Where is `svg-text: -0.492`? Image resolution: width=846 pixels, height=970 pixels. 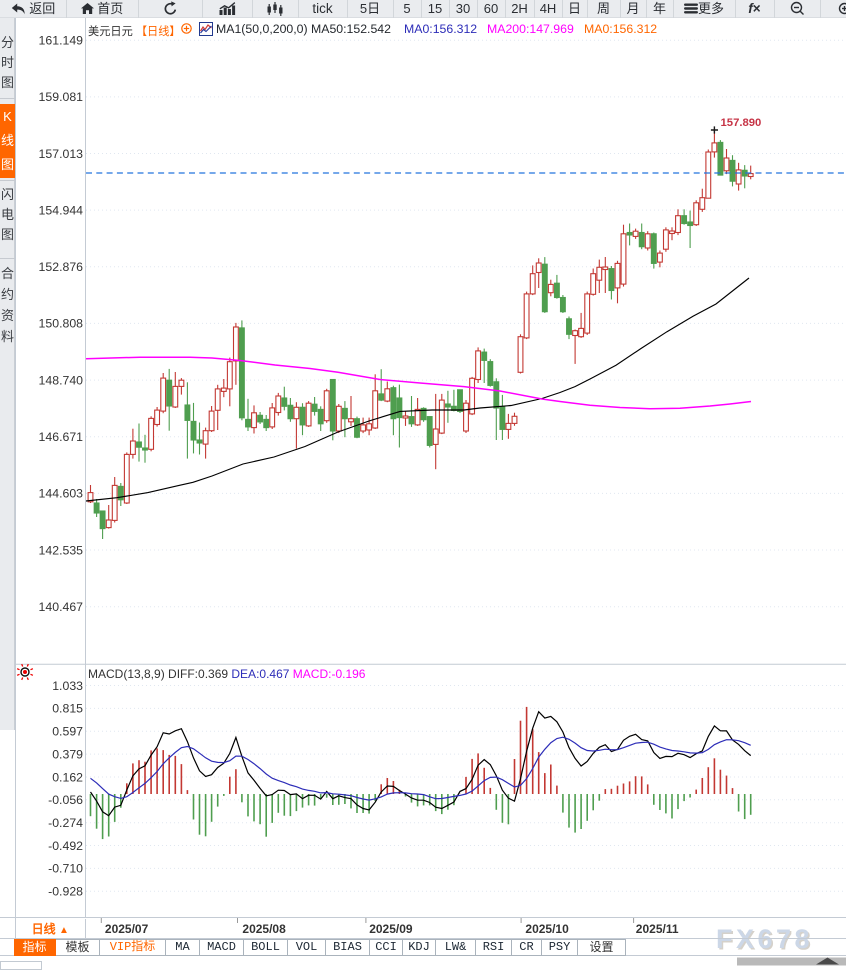
svg-text: -0.492 is located at coordinates (65, 846).